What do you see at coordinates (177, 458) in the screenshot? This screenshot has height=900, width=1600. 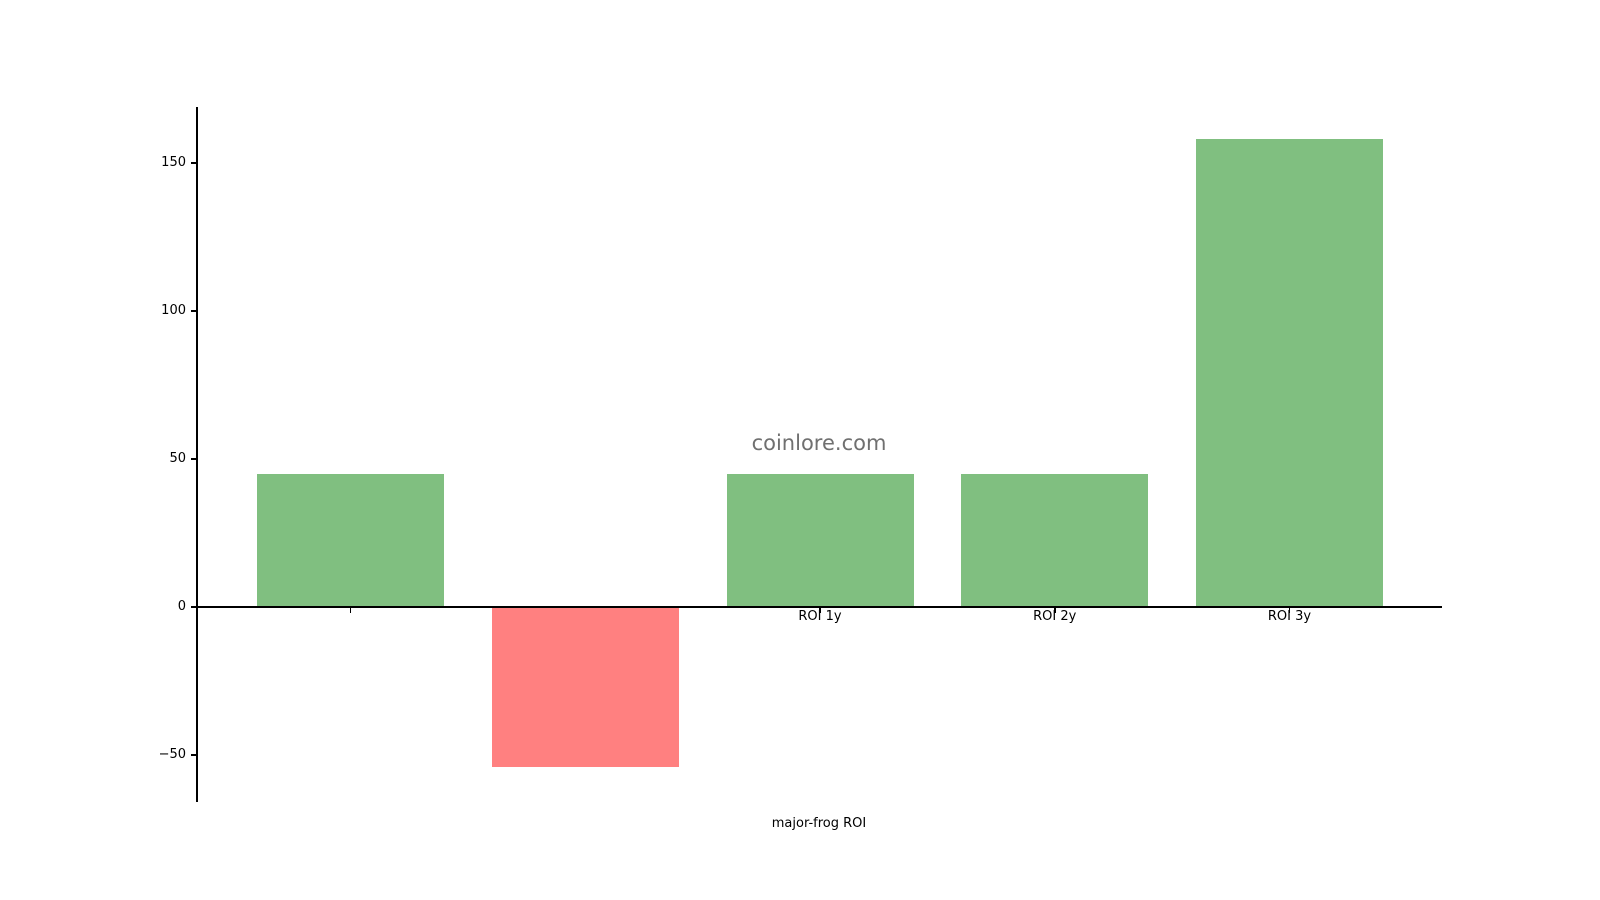 I see `y-tick-label: 50` at bounding box center [177, 458].